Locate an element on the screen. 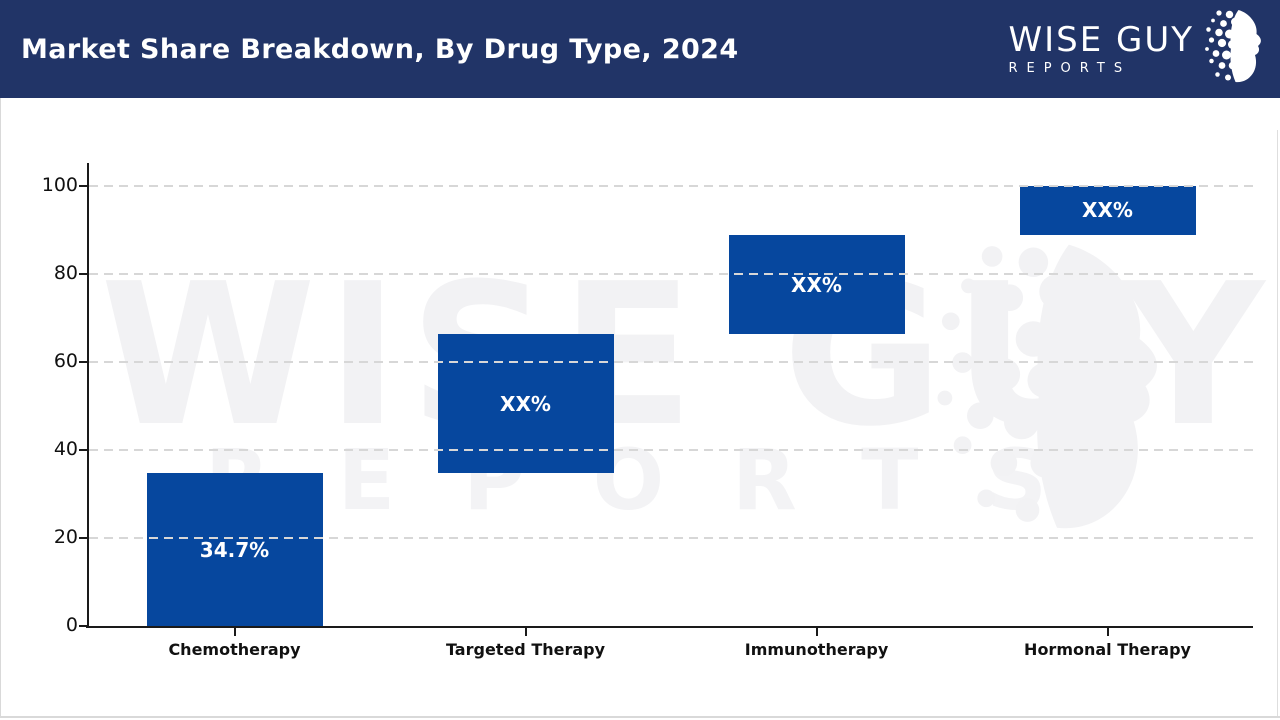 The width and height of the screenshot is (1280, 720). x-tick-label-targeted-therapy: Targeted Therapy is located at coordinates (525, 649).